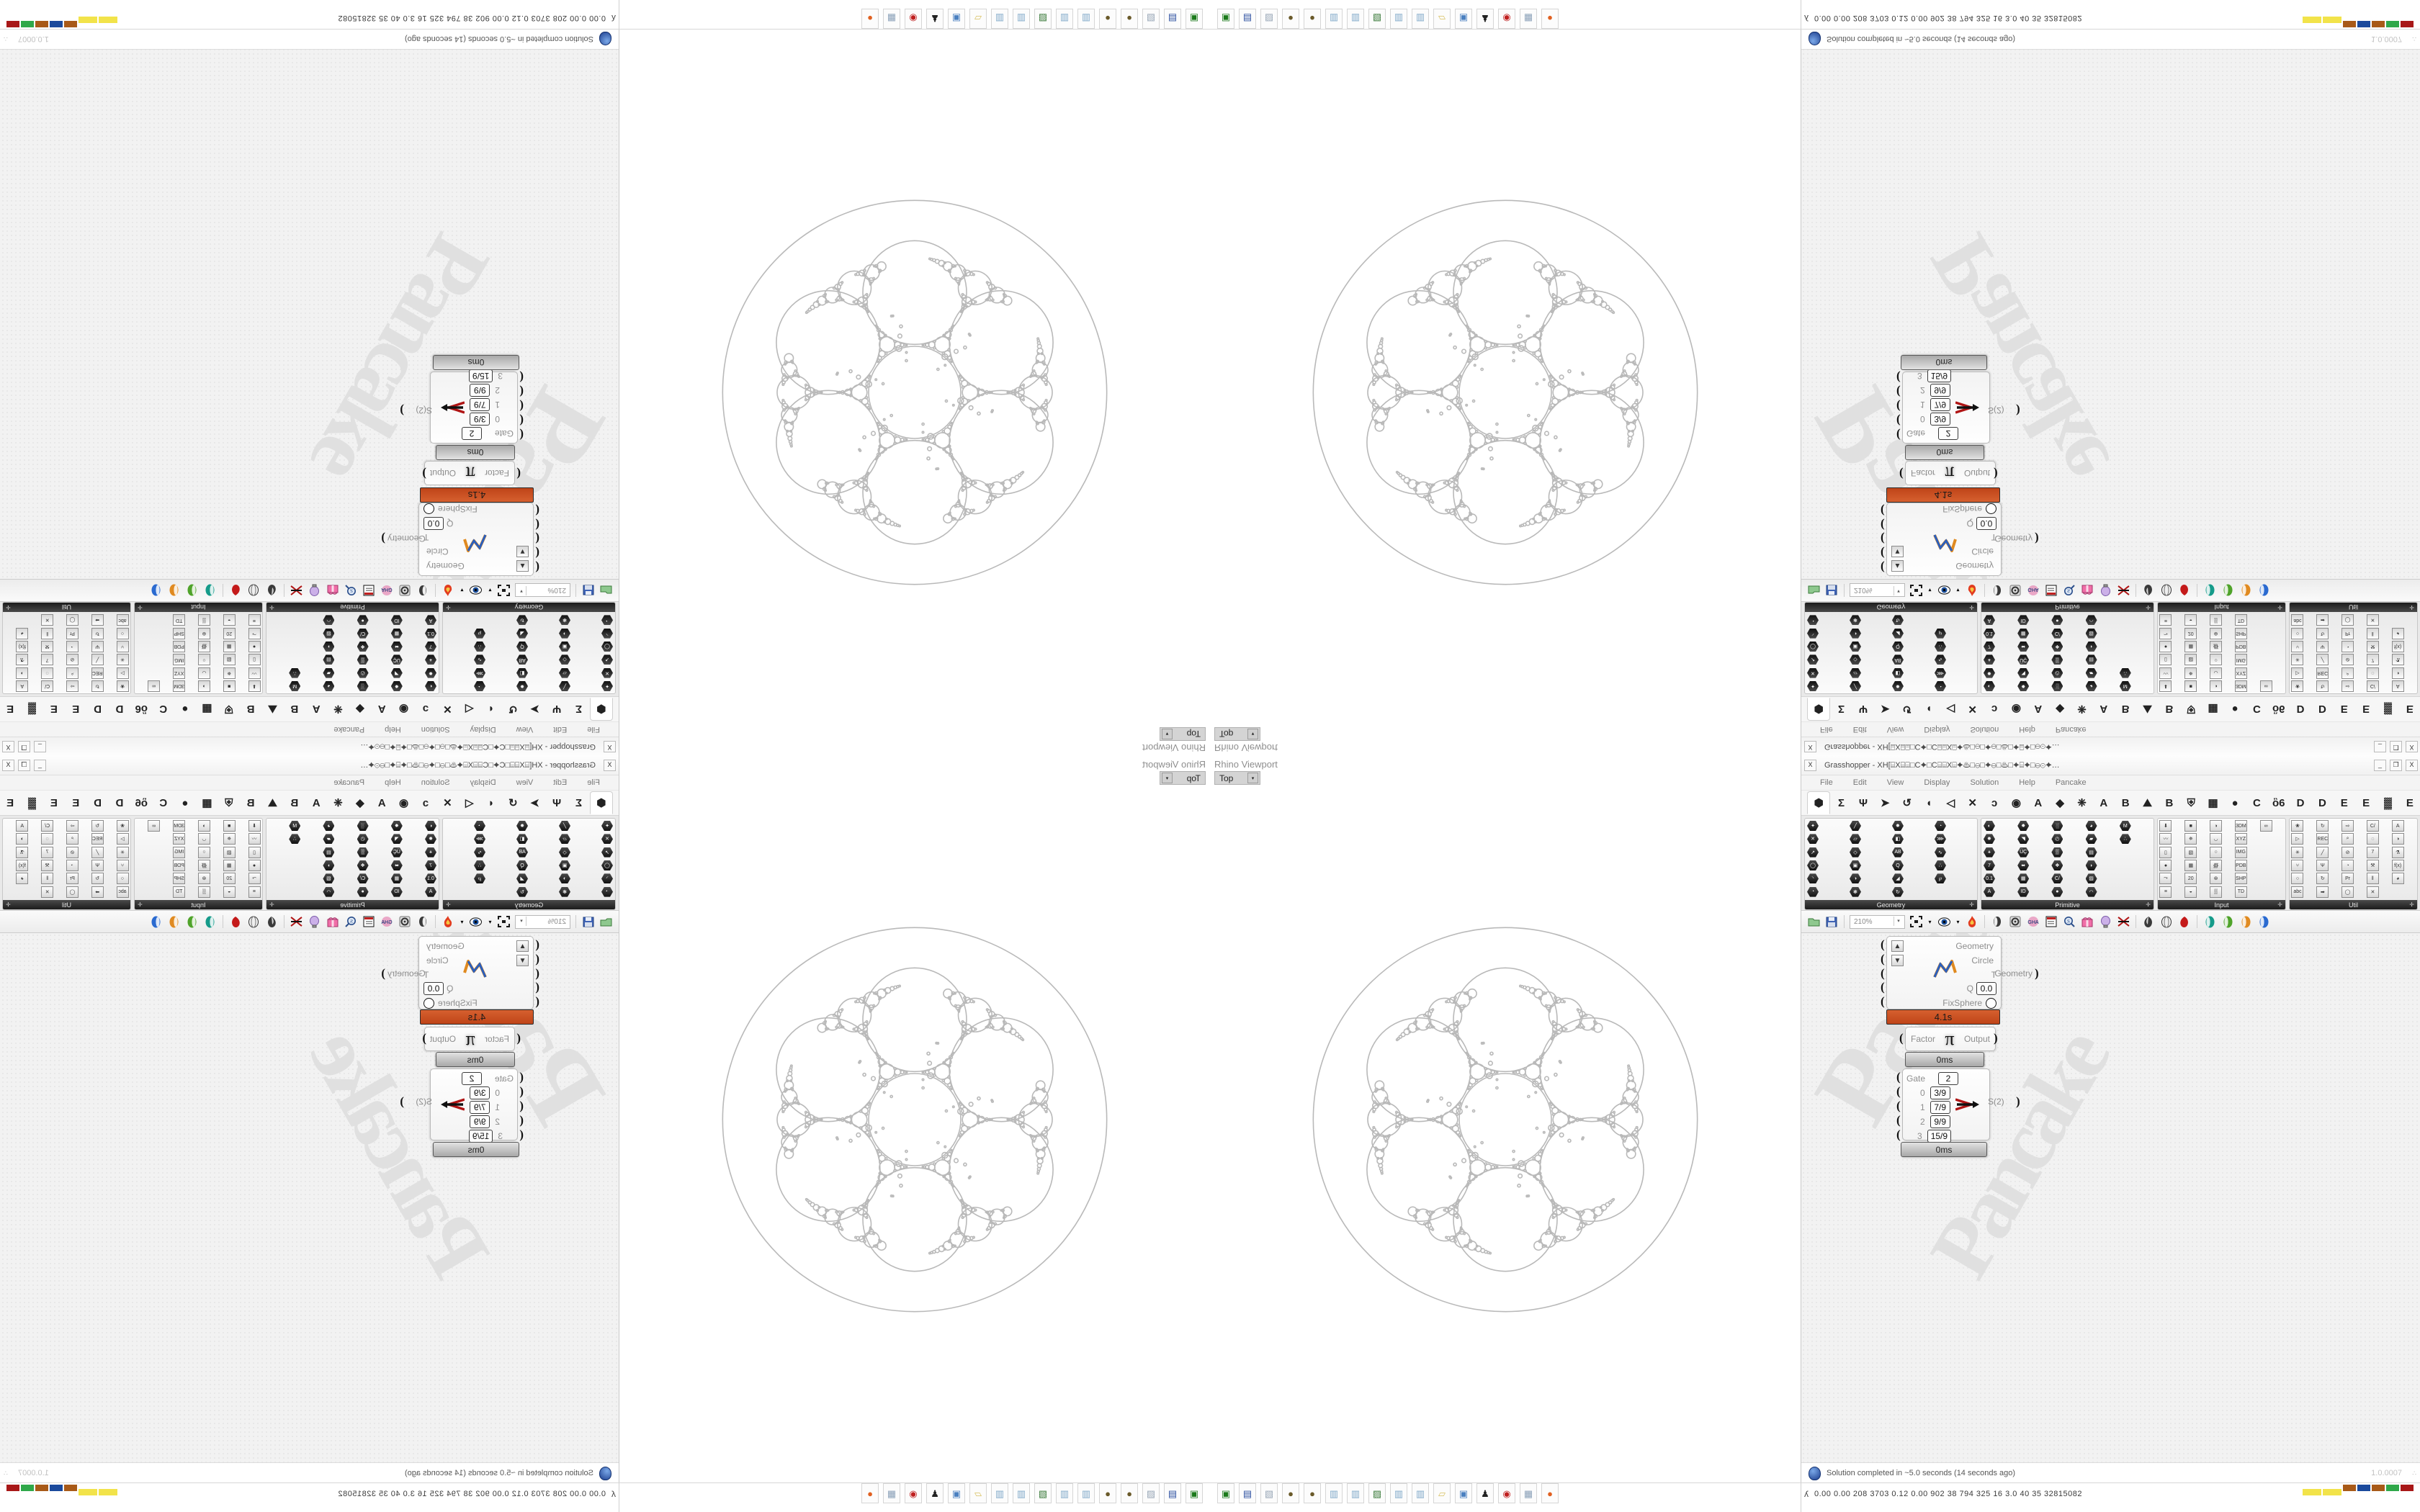 The image size is (2420, 1512). I want to click on zoom-level-select: 210% ▾, so click(1878, 590).